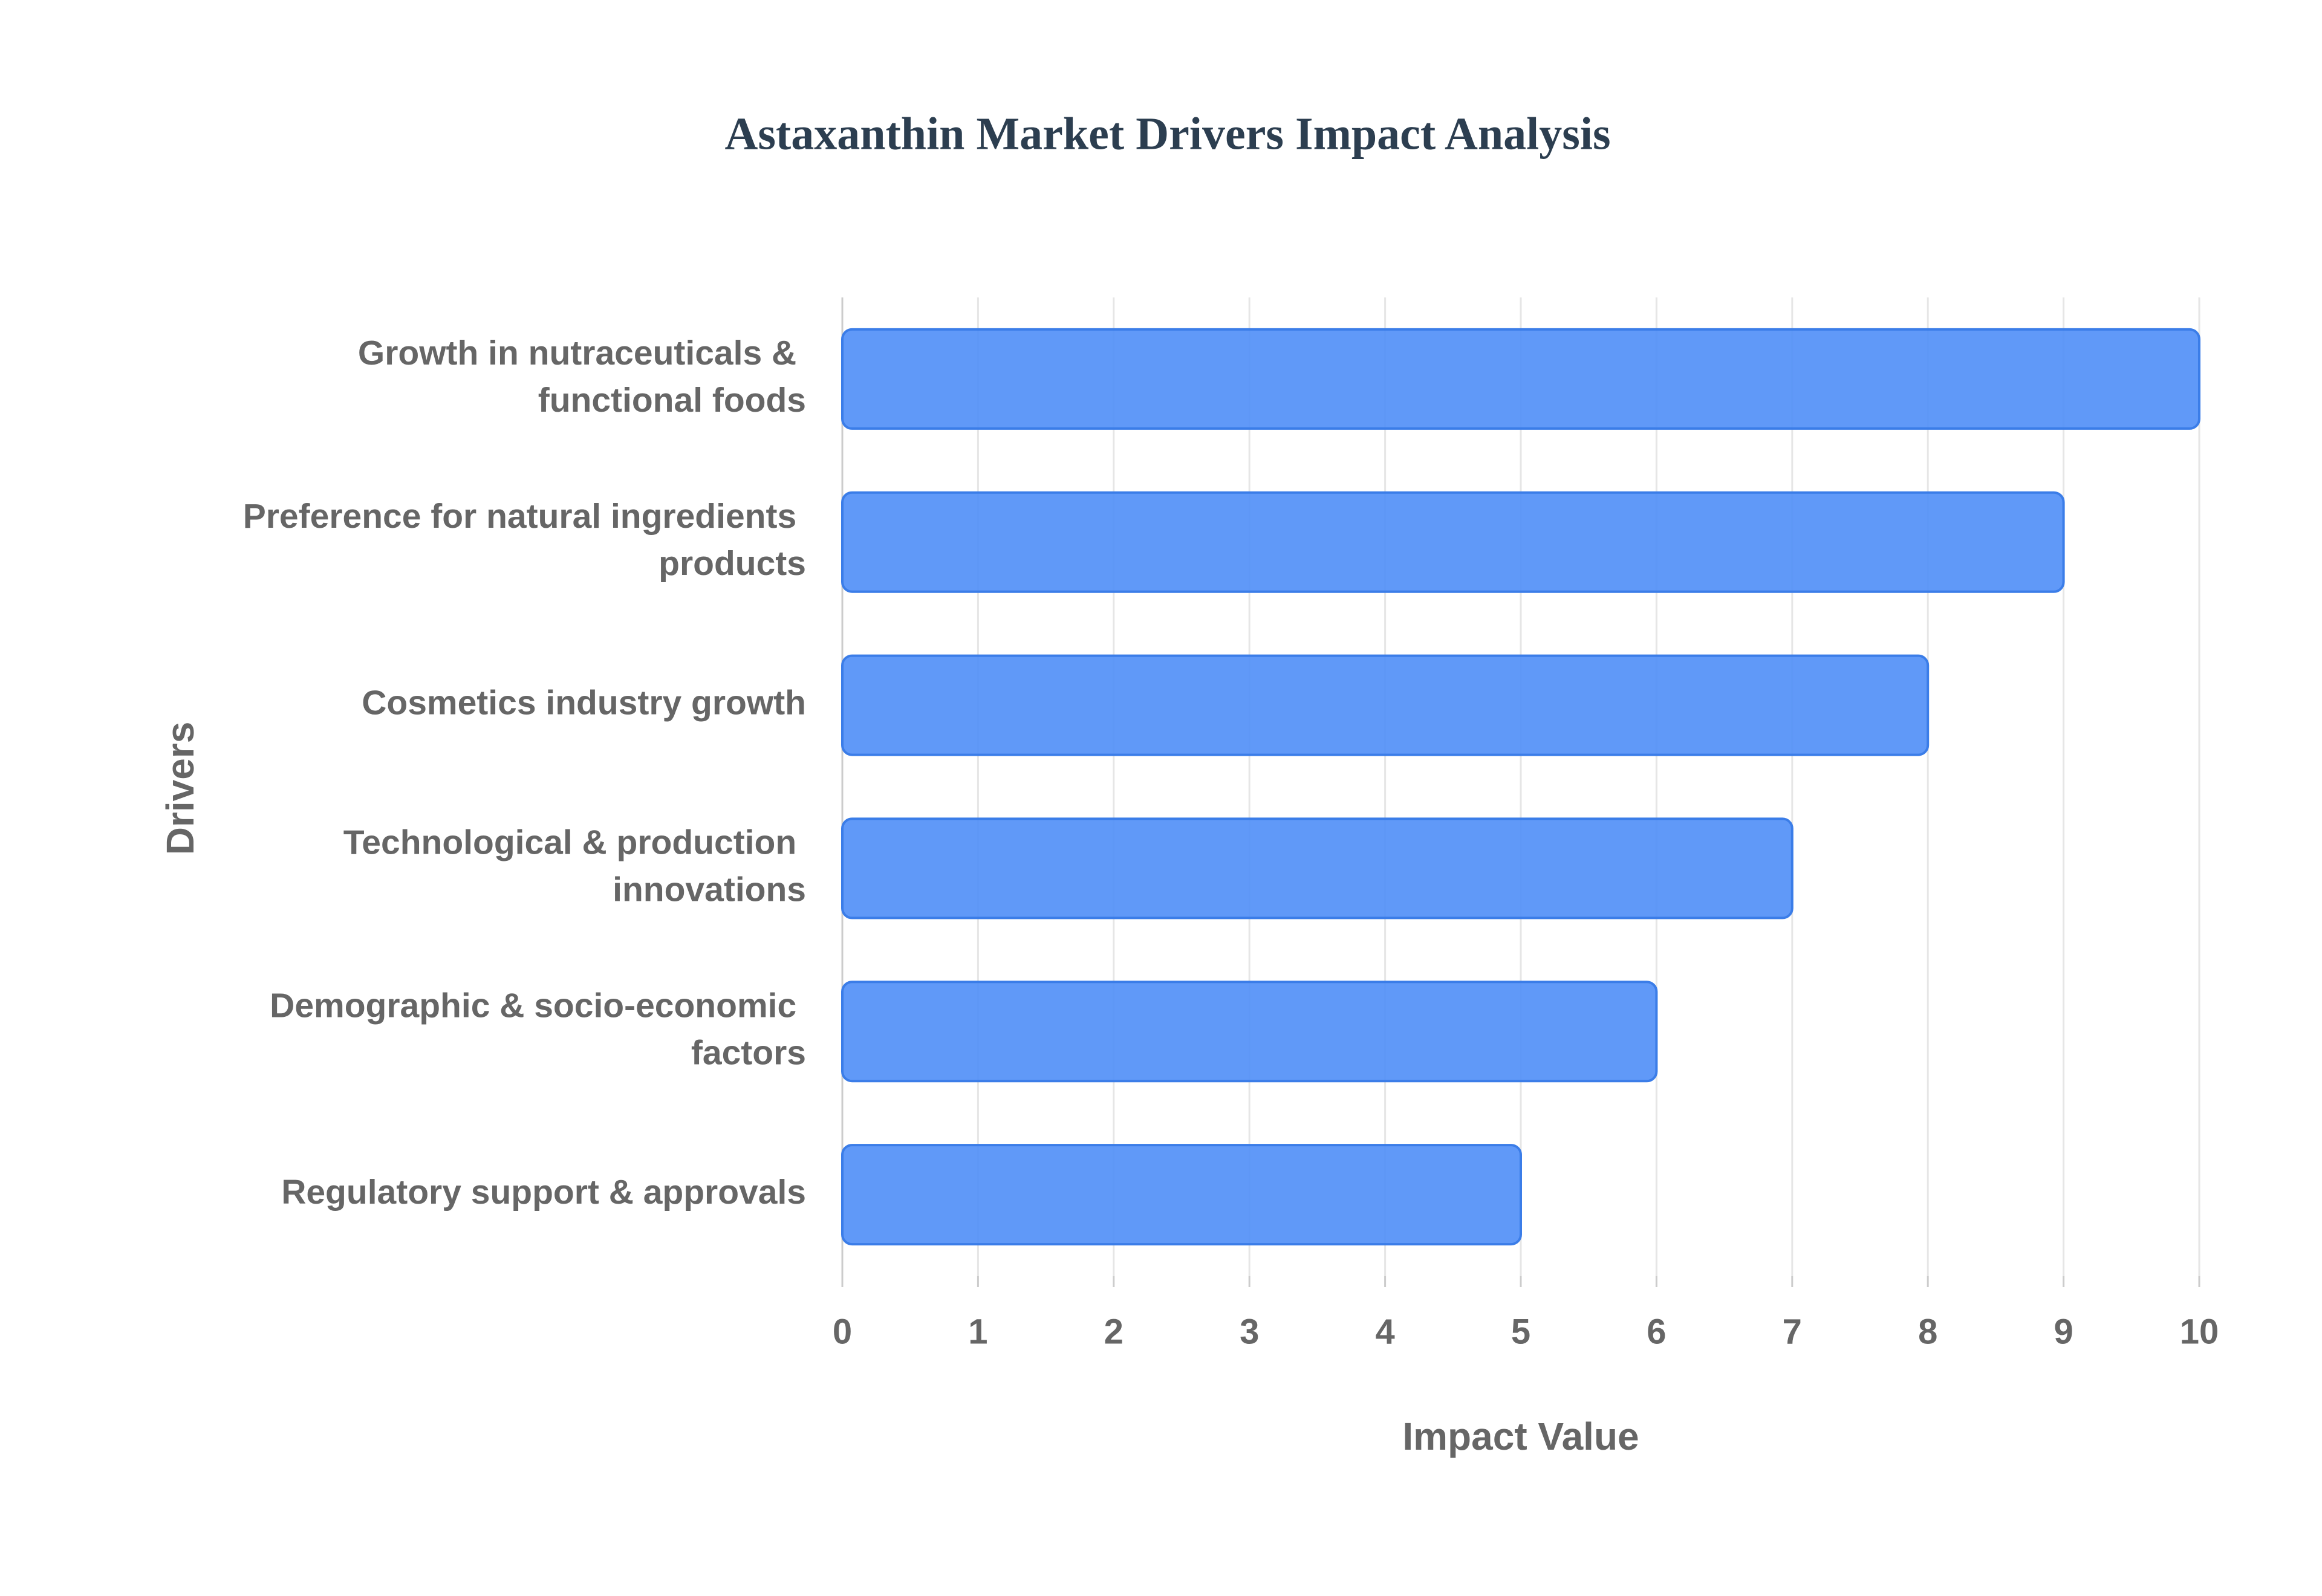 The width and height of the screenshot is (2322, 1596). What do you see at coordinates (1656, 1331) in the screenshot?
I see `x-tick-label: 6` at bounding box center [1656, 1331].